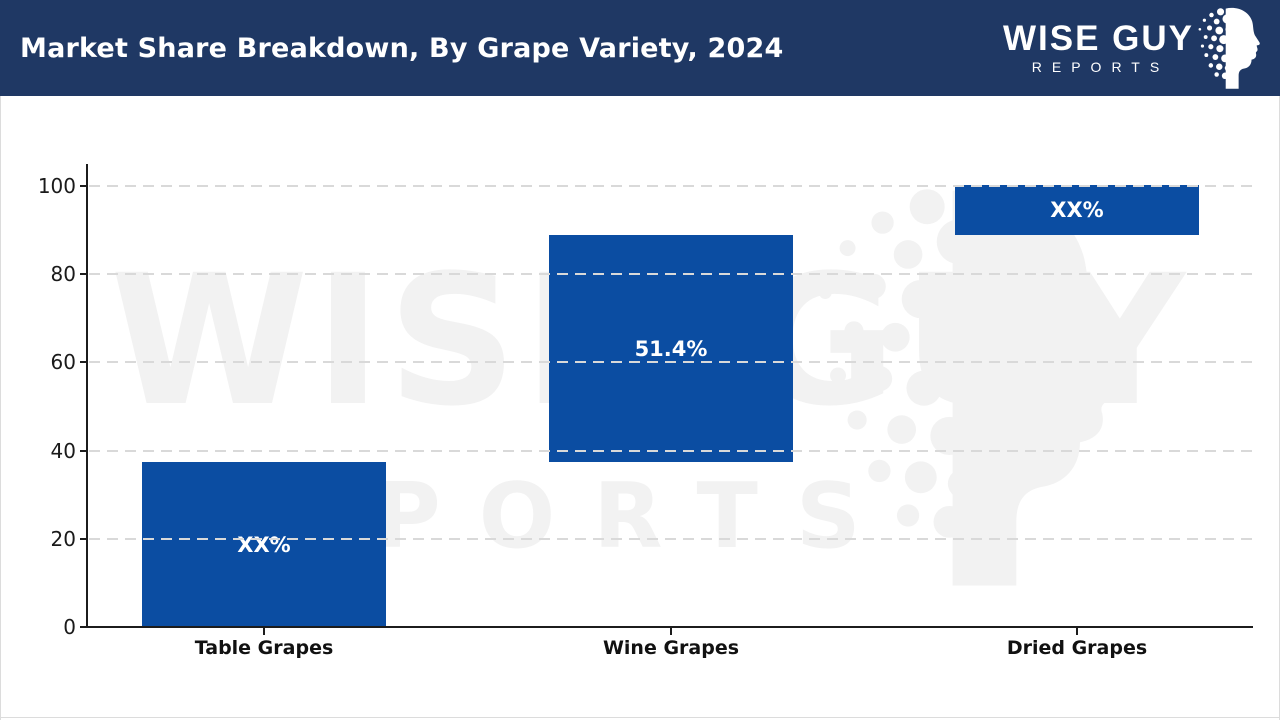  What do you see at coordinates (63, 538) in the screenshot?
I see `y-tick-label-20: 20` at bounding box center [63, 538].